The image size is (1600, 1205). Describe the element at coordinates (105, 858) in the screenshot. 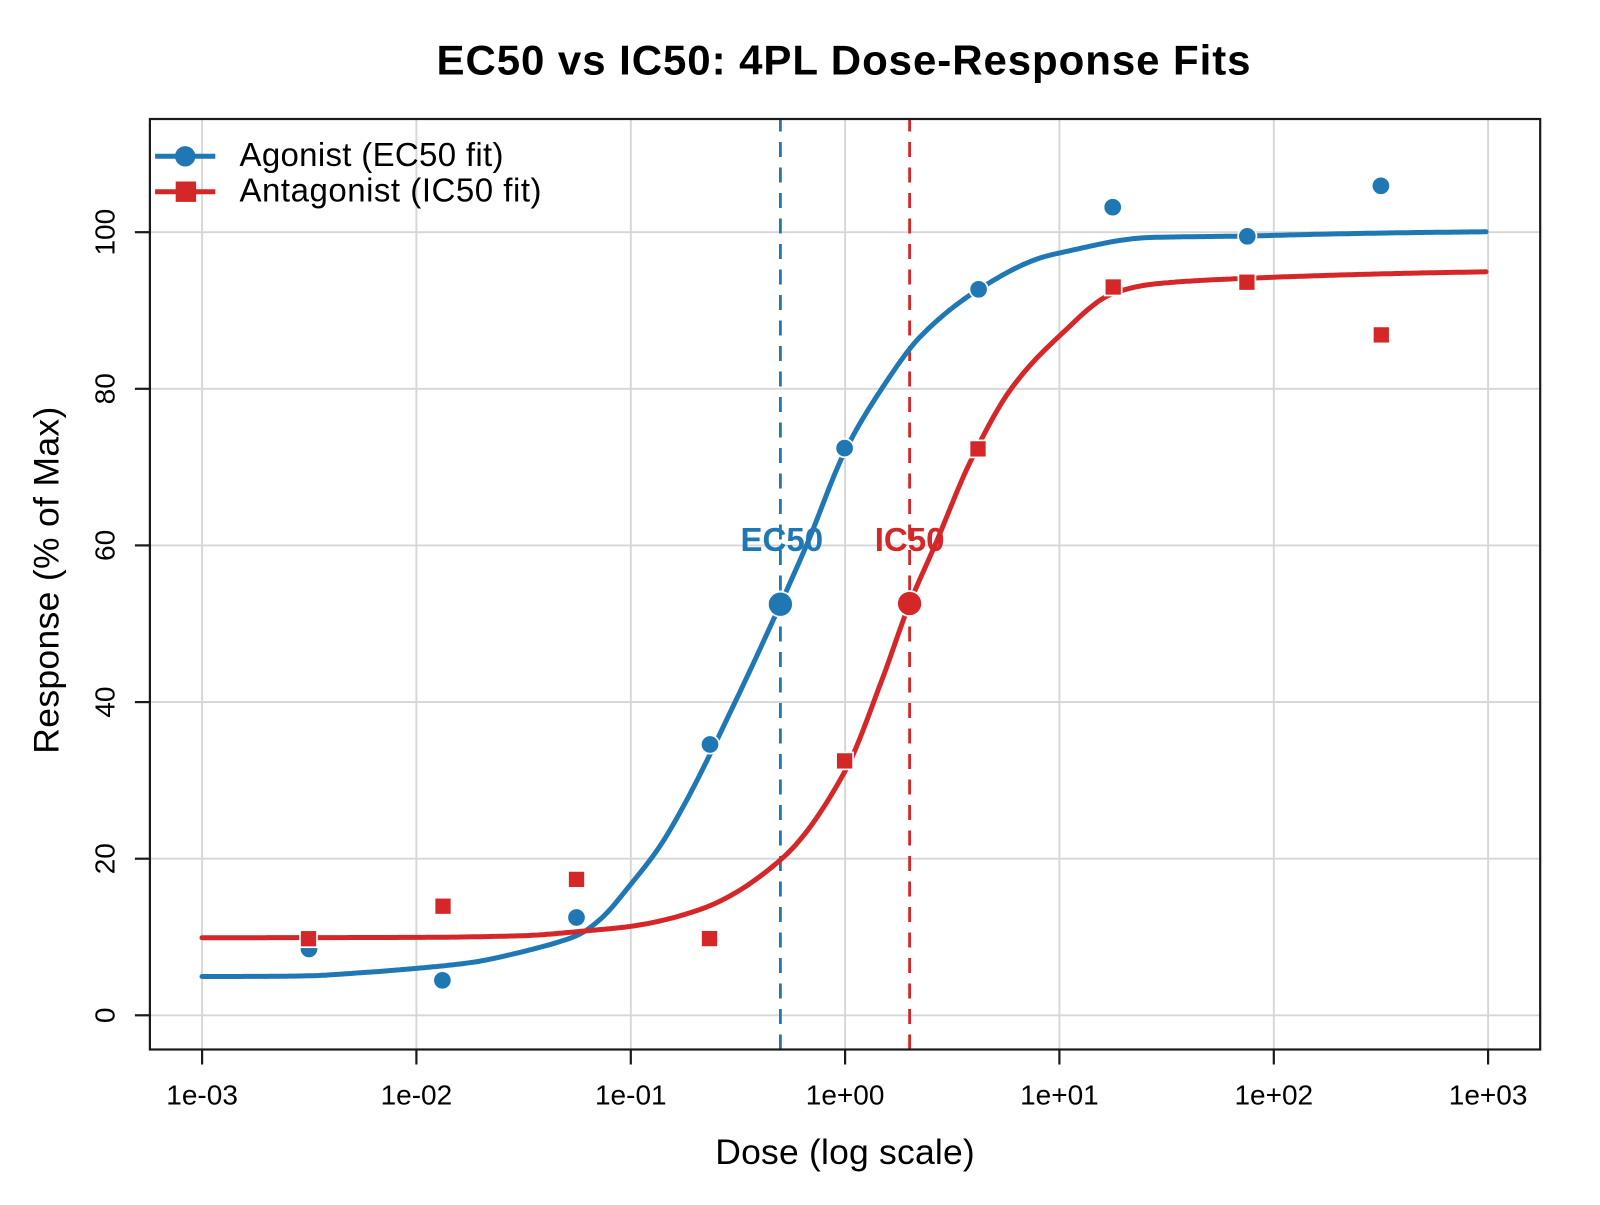

I see `svg-text: 20` at that location.